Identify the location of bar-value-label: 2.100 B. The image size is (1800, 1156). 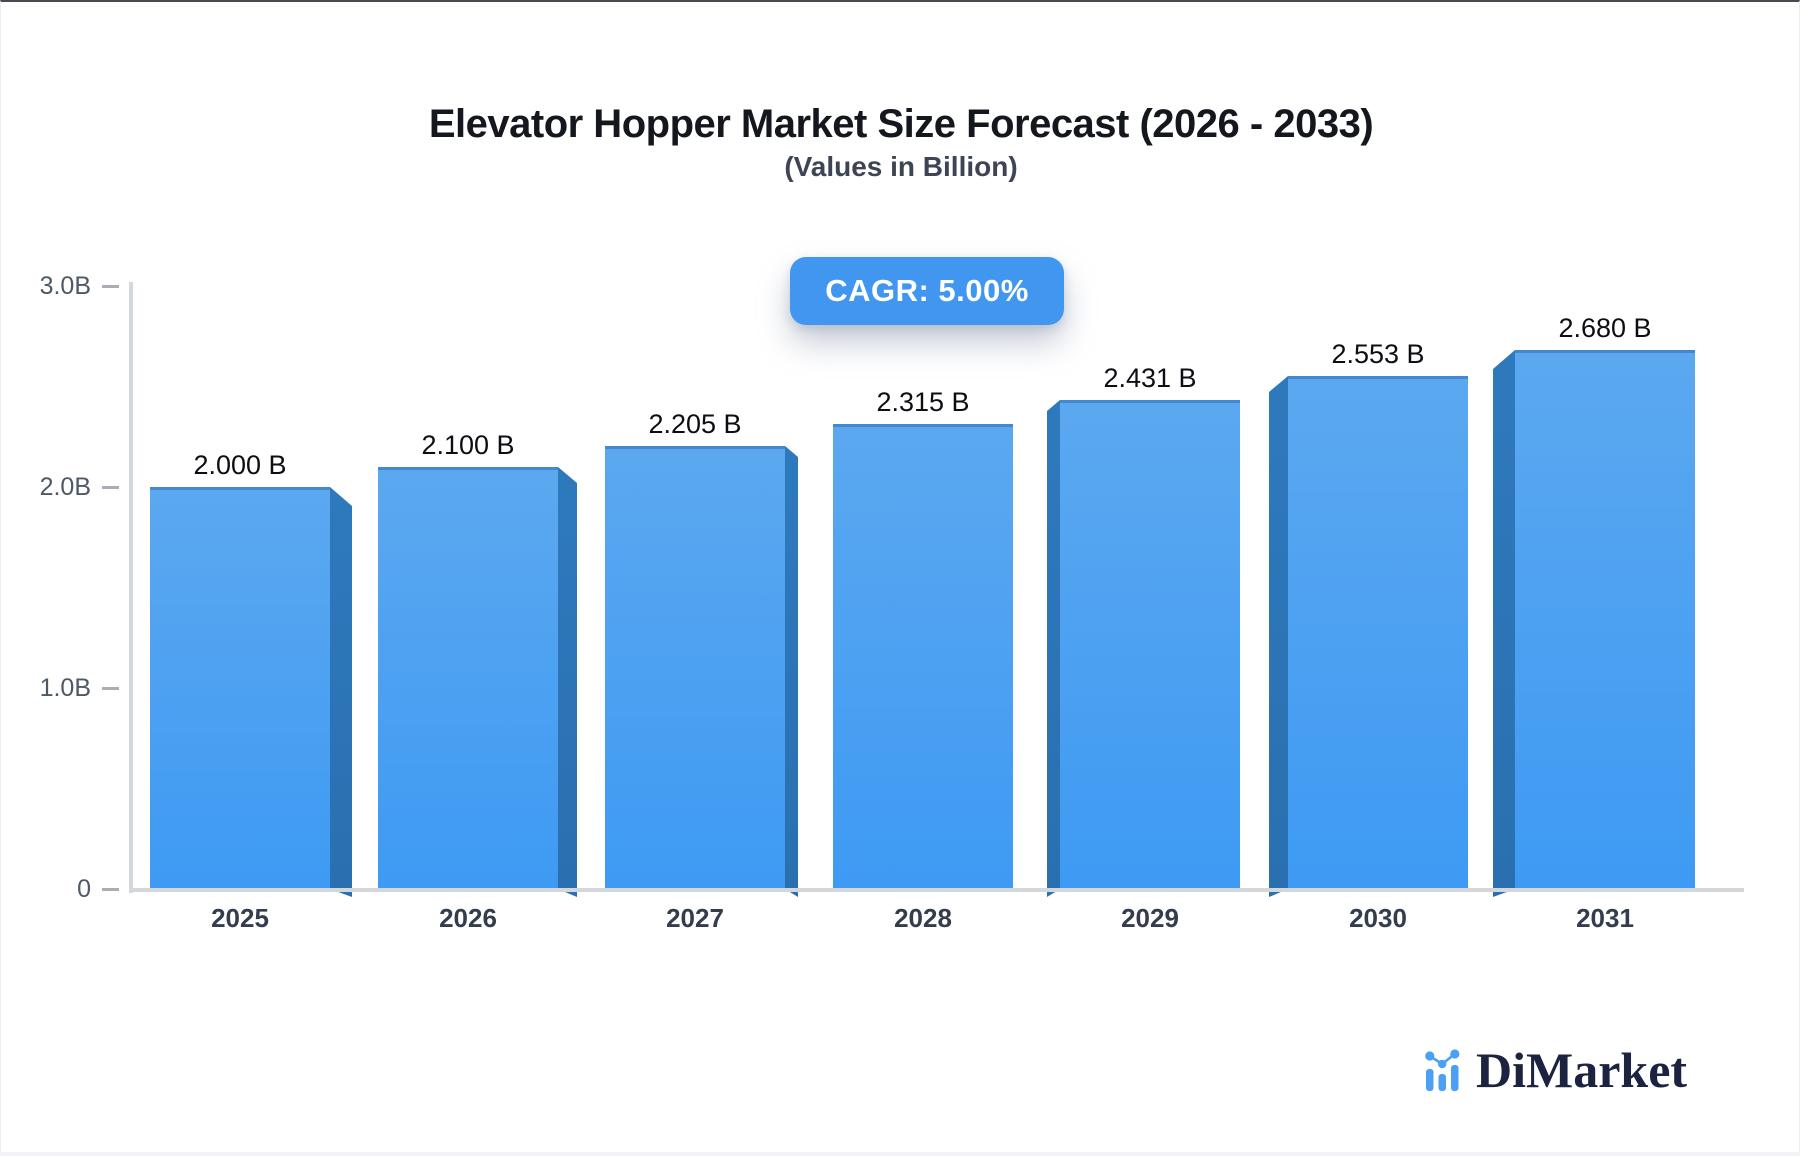
(468, 445).